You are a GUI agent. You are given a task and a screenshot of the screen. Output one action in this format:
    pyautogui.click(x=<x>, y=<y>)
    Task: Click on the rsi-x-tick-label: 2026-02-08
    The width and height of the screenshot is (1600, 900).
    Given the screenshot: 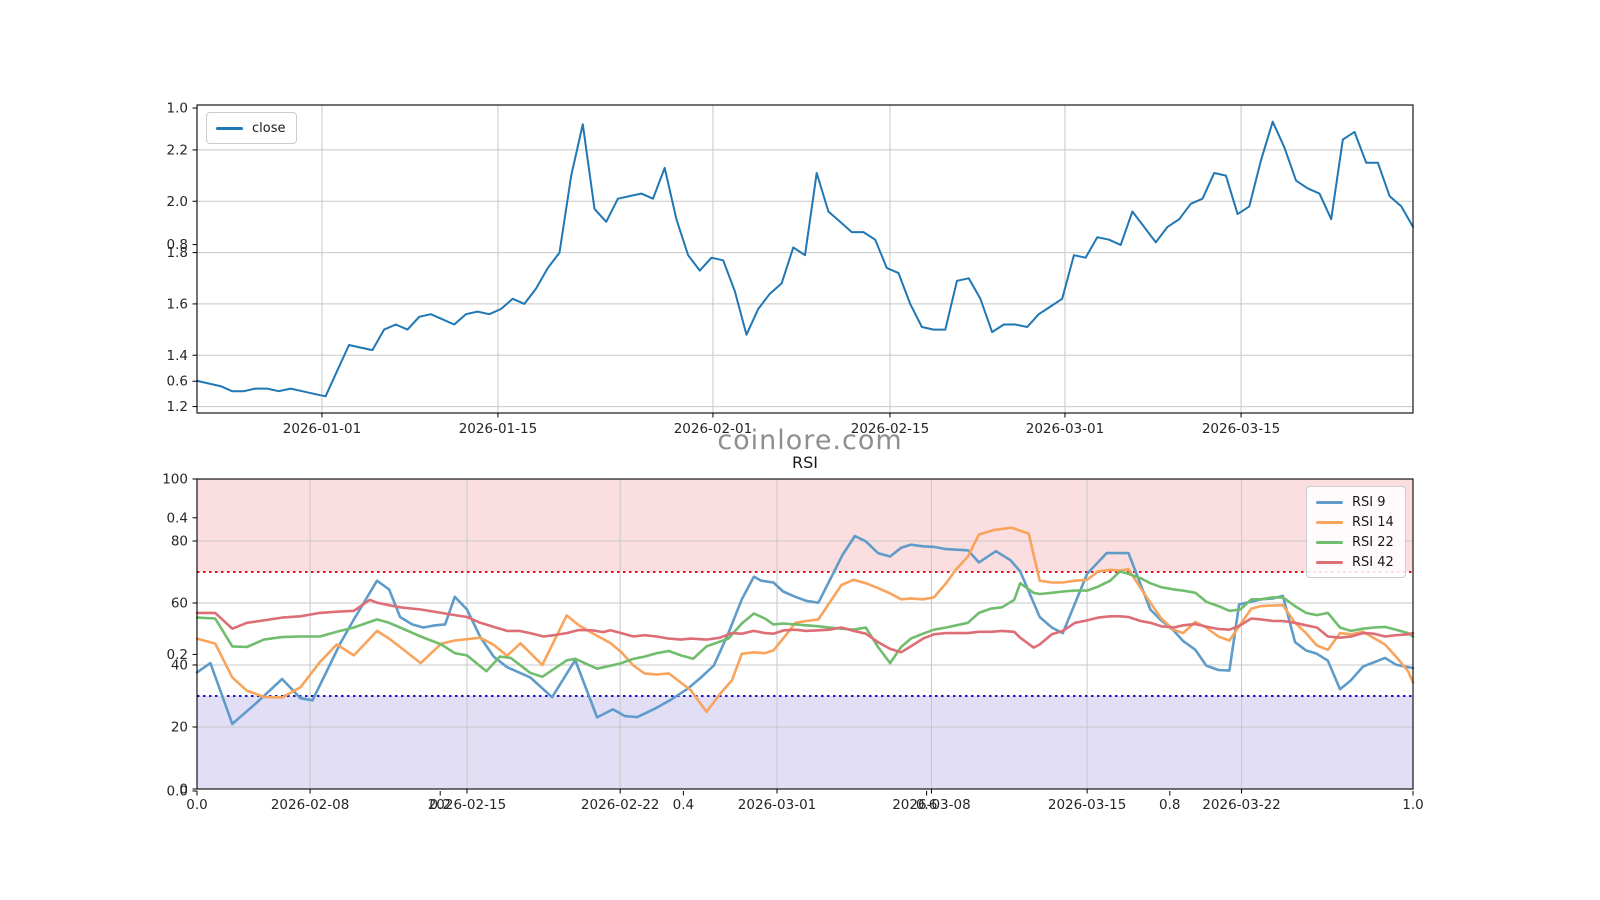 What is the action you would take?
    pyautogui.click(x=310, y=805)
    